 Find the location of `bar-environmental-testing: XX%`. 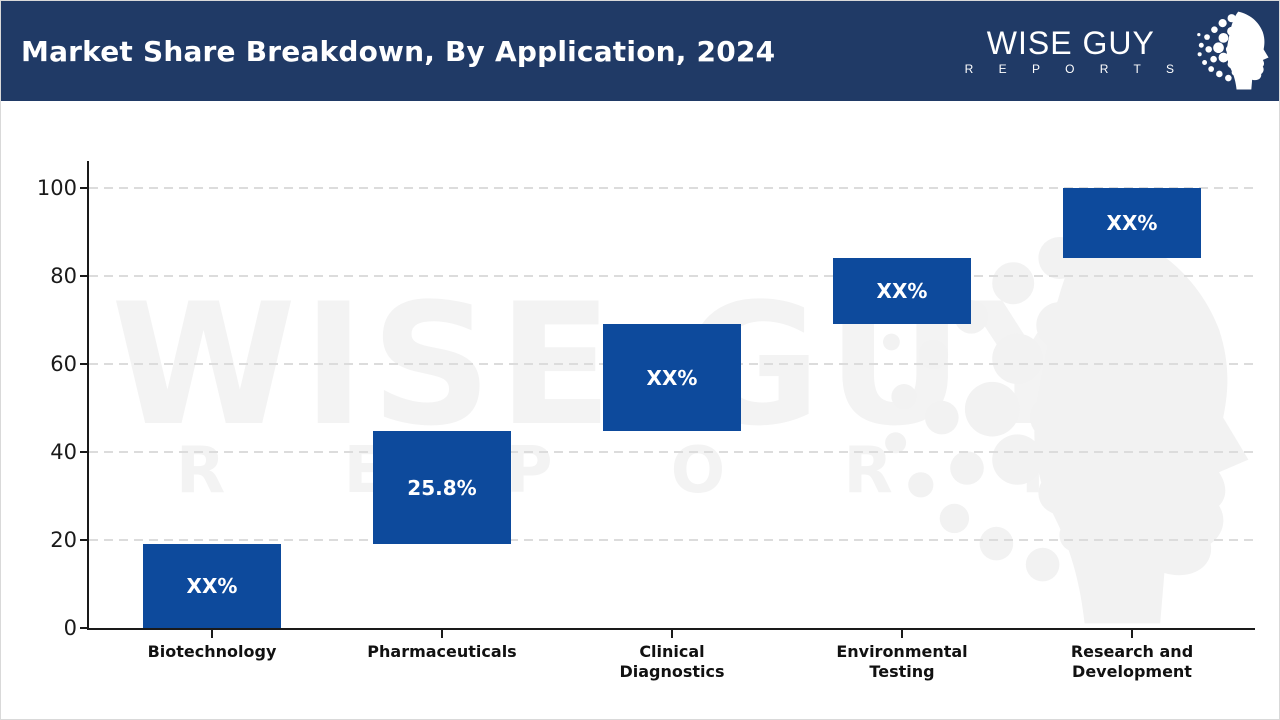

bar-environmental-testing: XX% is located at coordinates (902, 291).